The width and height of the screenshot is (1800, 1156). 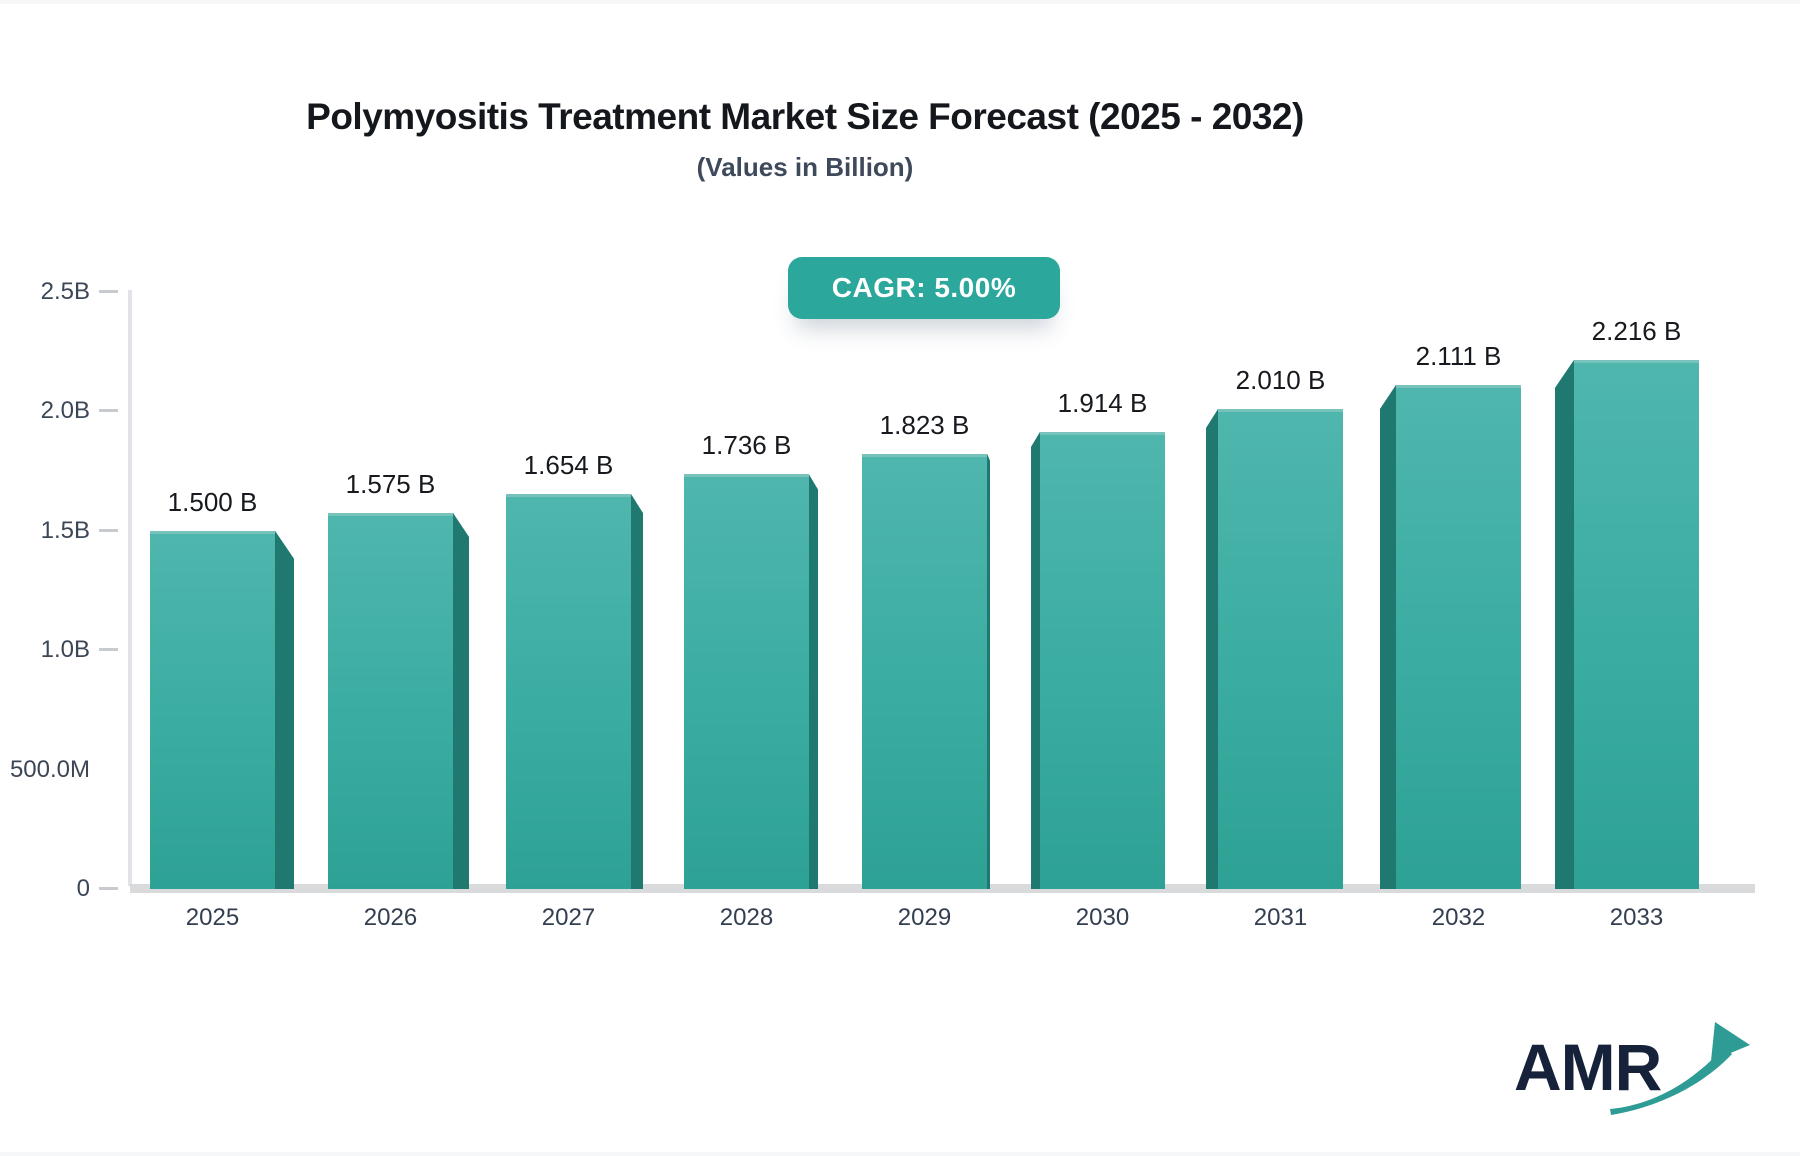 I want to click on x-tick-label: 2031, so click(x=1280, y=917).